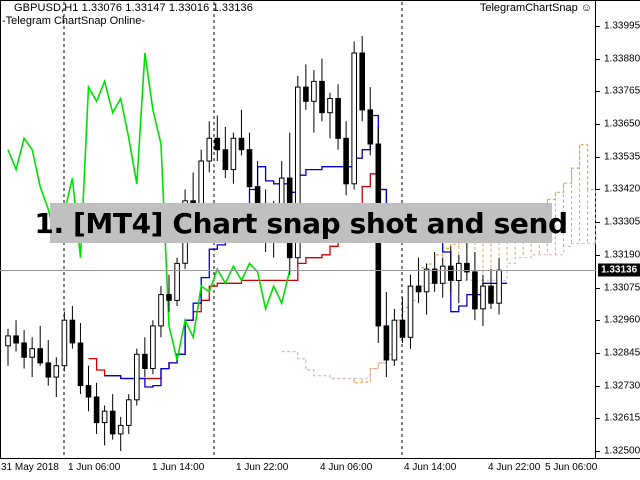 This screenshot has width=640, height=480. I want to click on time-axis-label: 4 Jun 14:00, so click(430, 467).